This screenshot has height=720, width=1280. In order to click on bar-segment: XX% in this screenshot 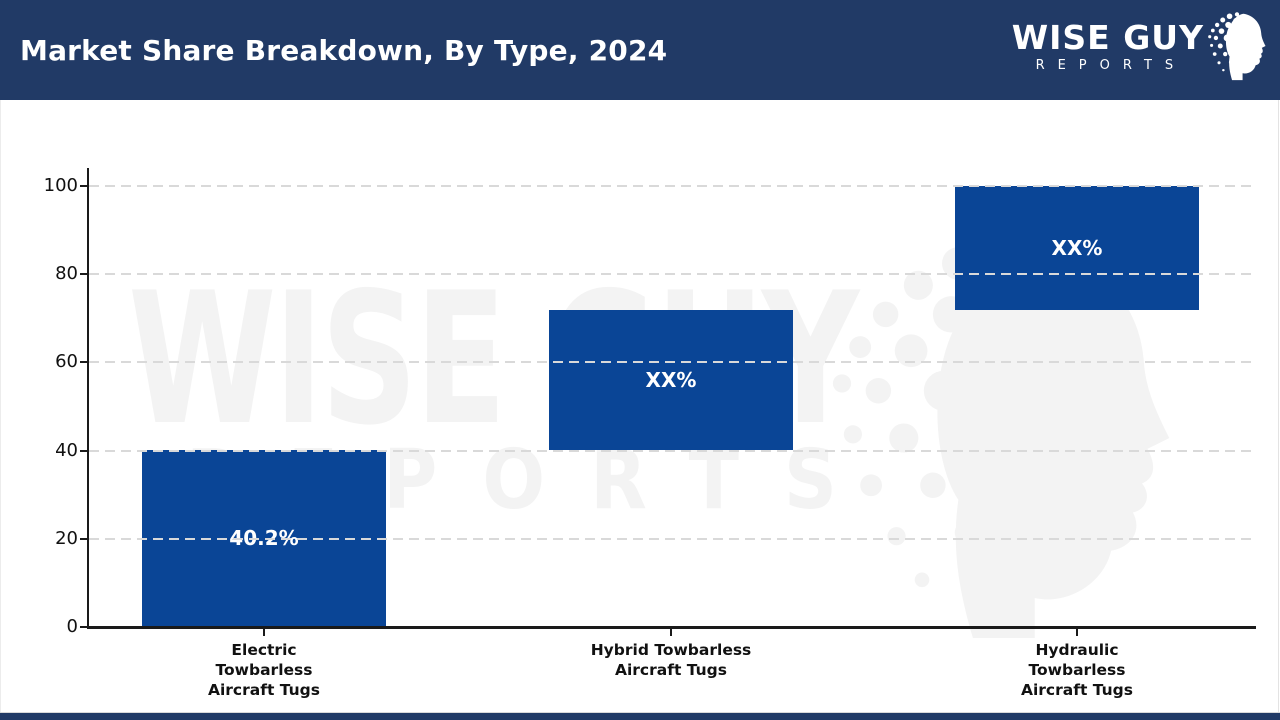, I will do `click(671, 379)`.